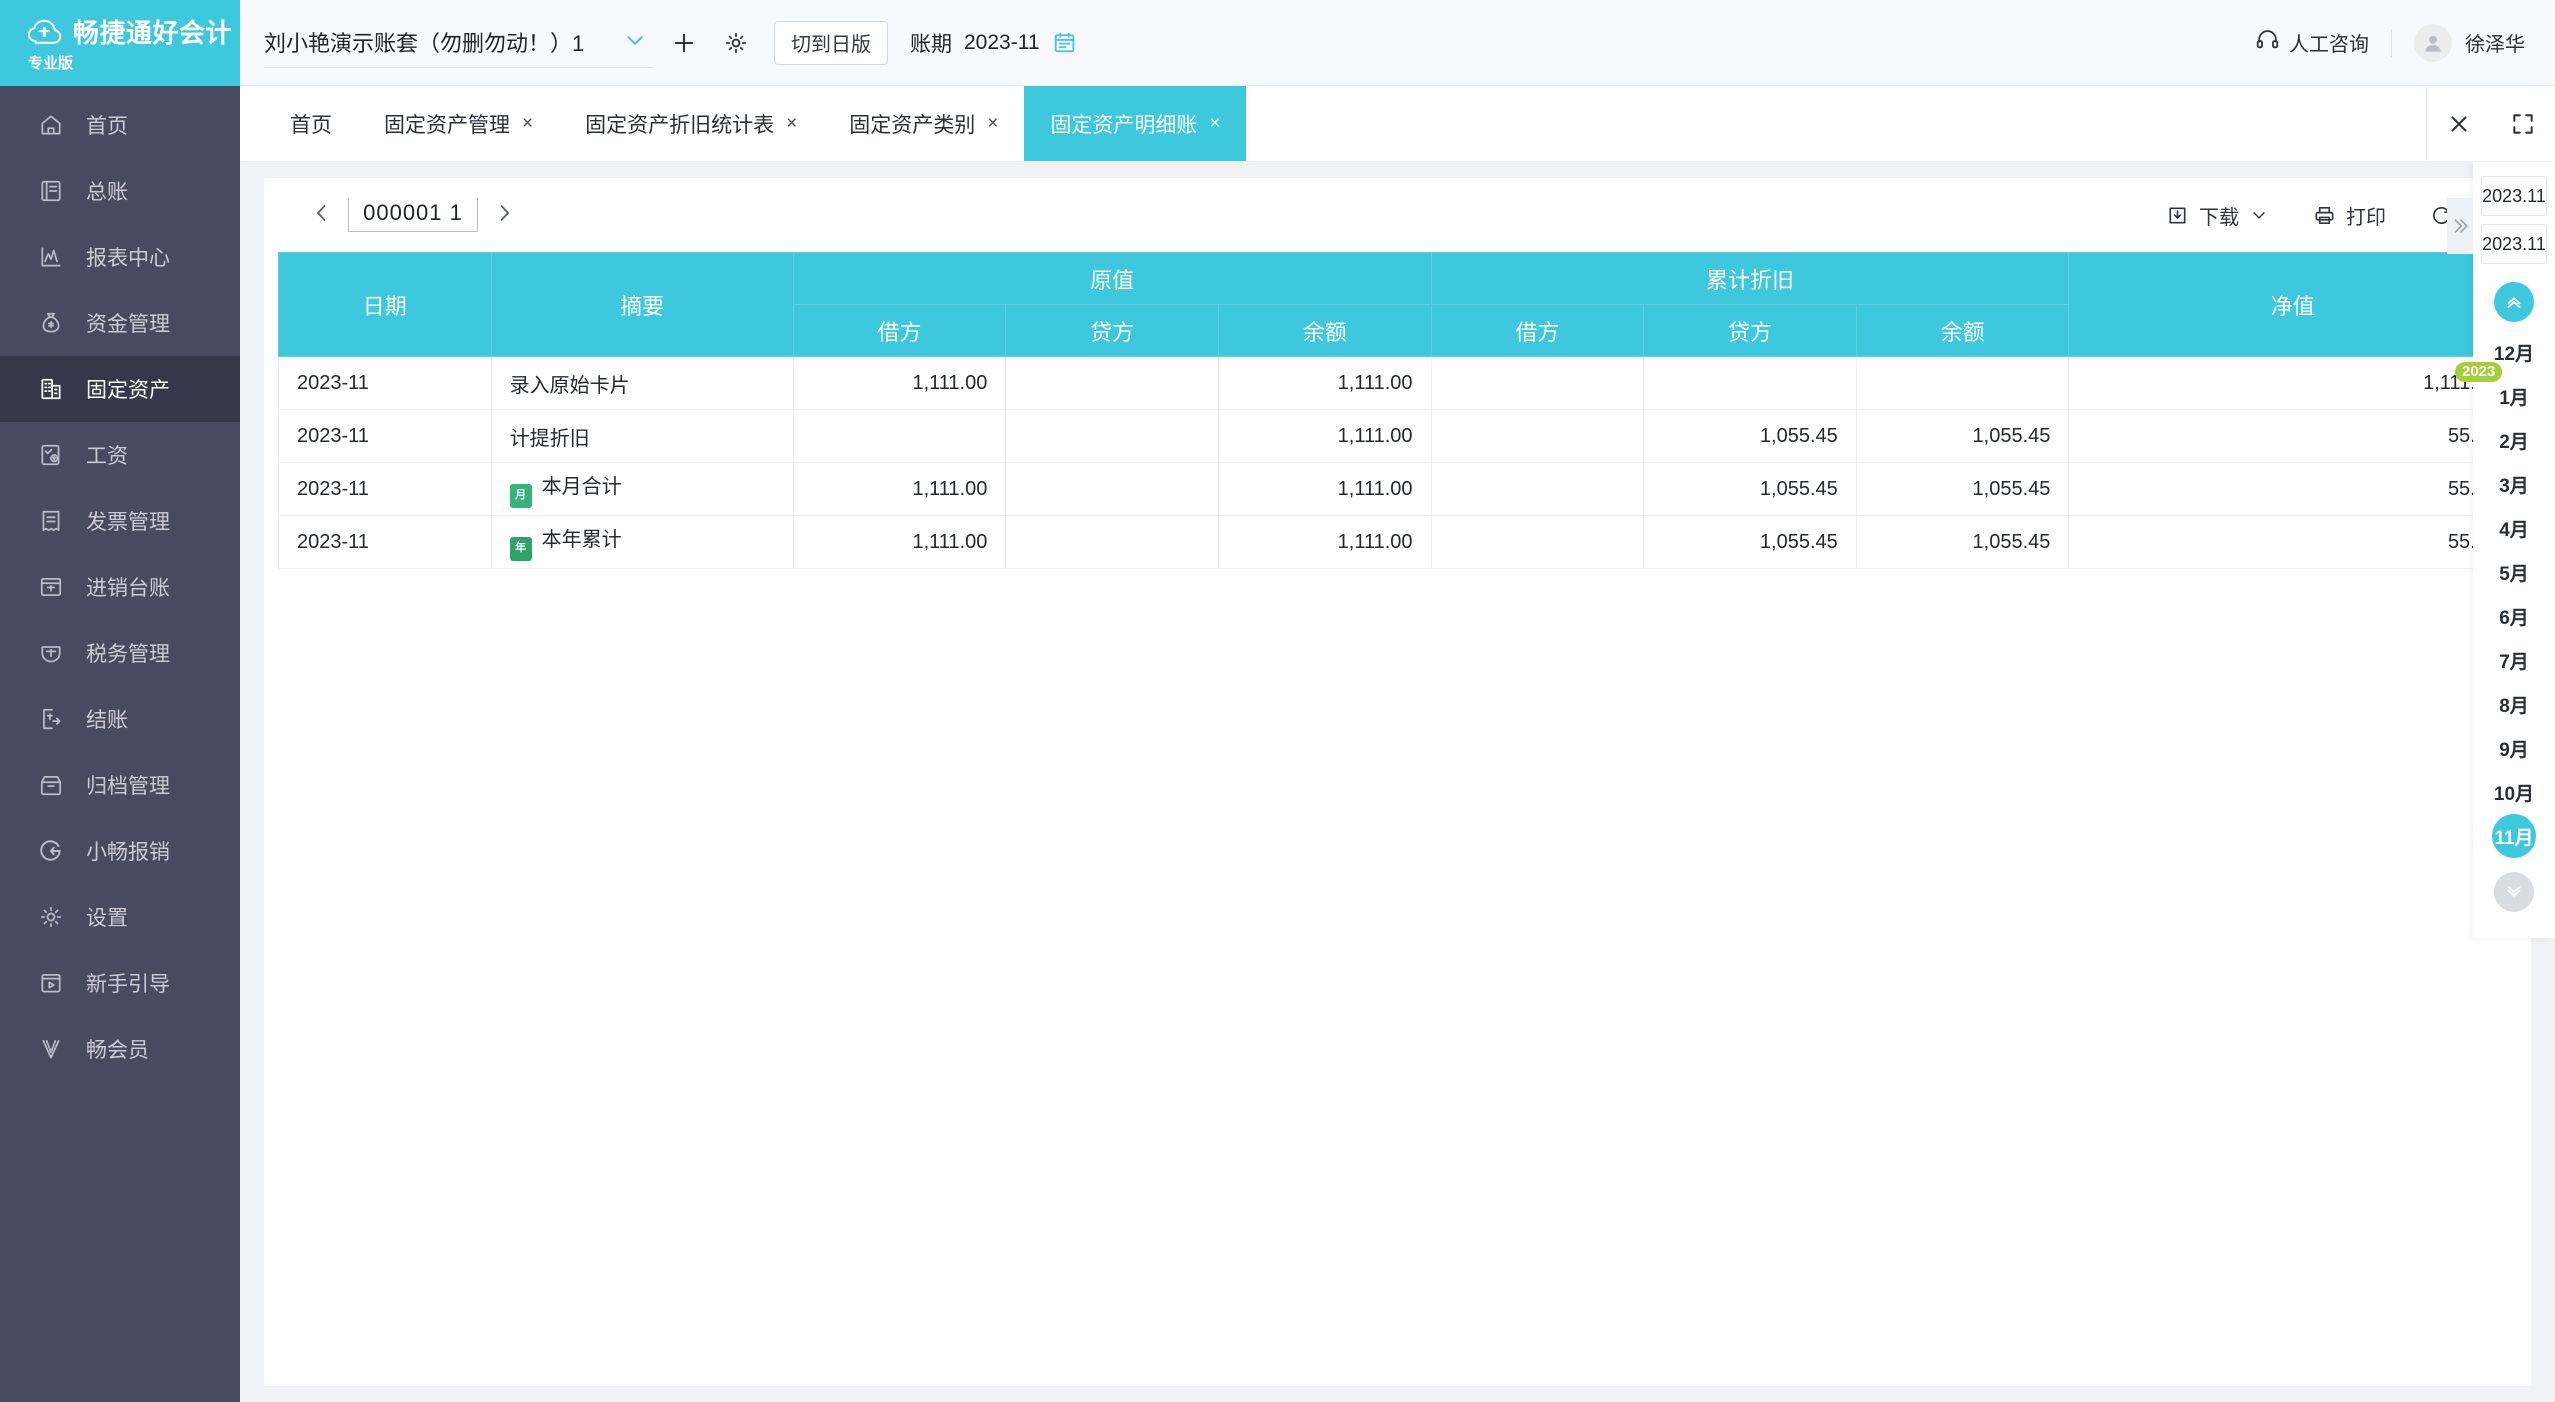 This screenshot has height=1402, width=2555. What do you see at coordinates (128, 654) in the screenshot?
I see `sidebar-item-label: 税务管理` at bounding box center [128, 654].